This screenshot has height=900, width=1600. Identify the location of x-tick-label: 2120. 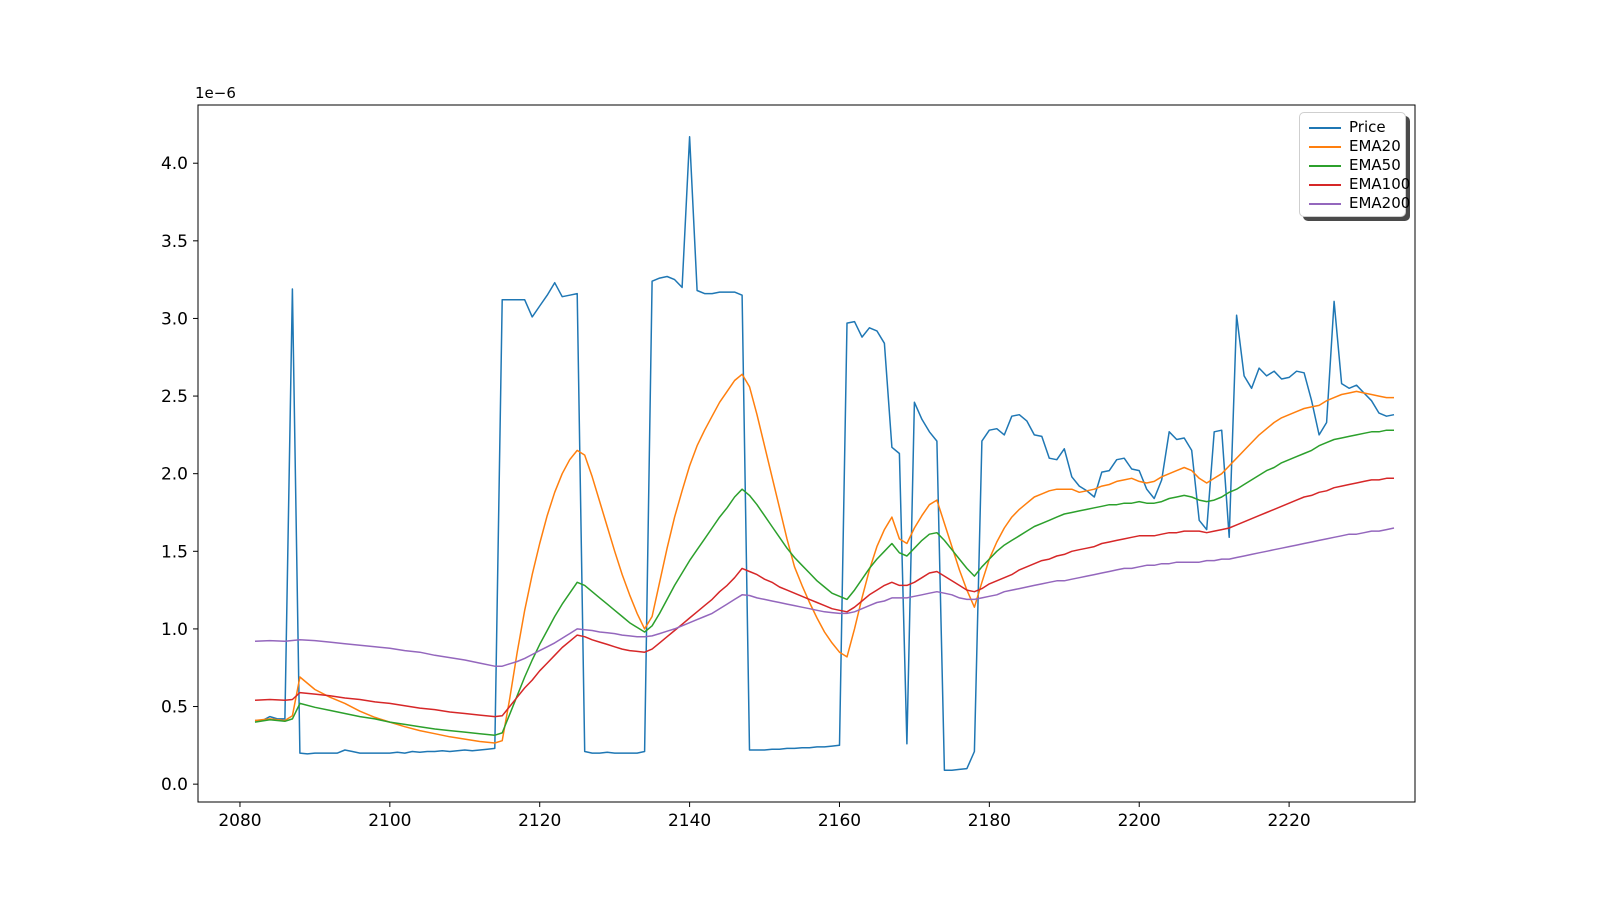
(539, 821).